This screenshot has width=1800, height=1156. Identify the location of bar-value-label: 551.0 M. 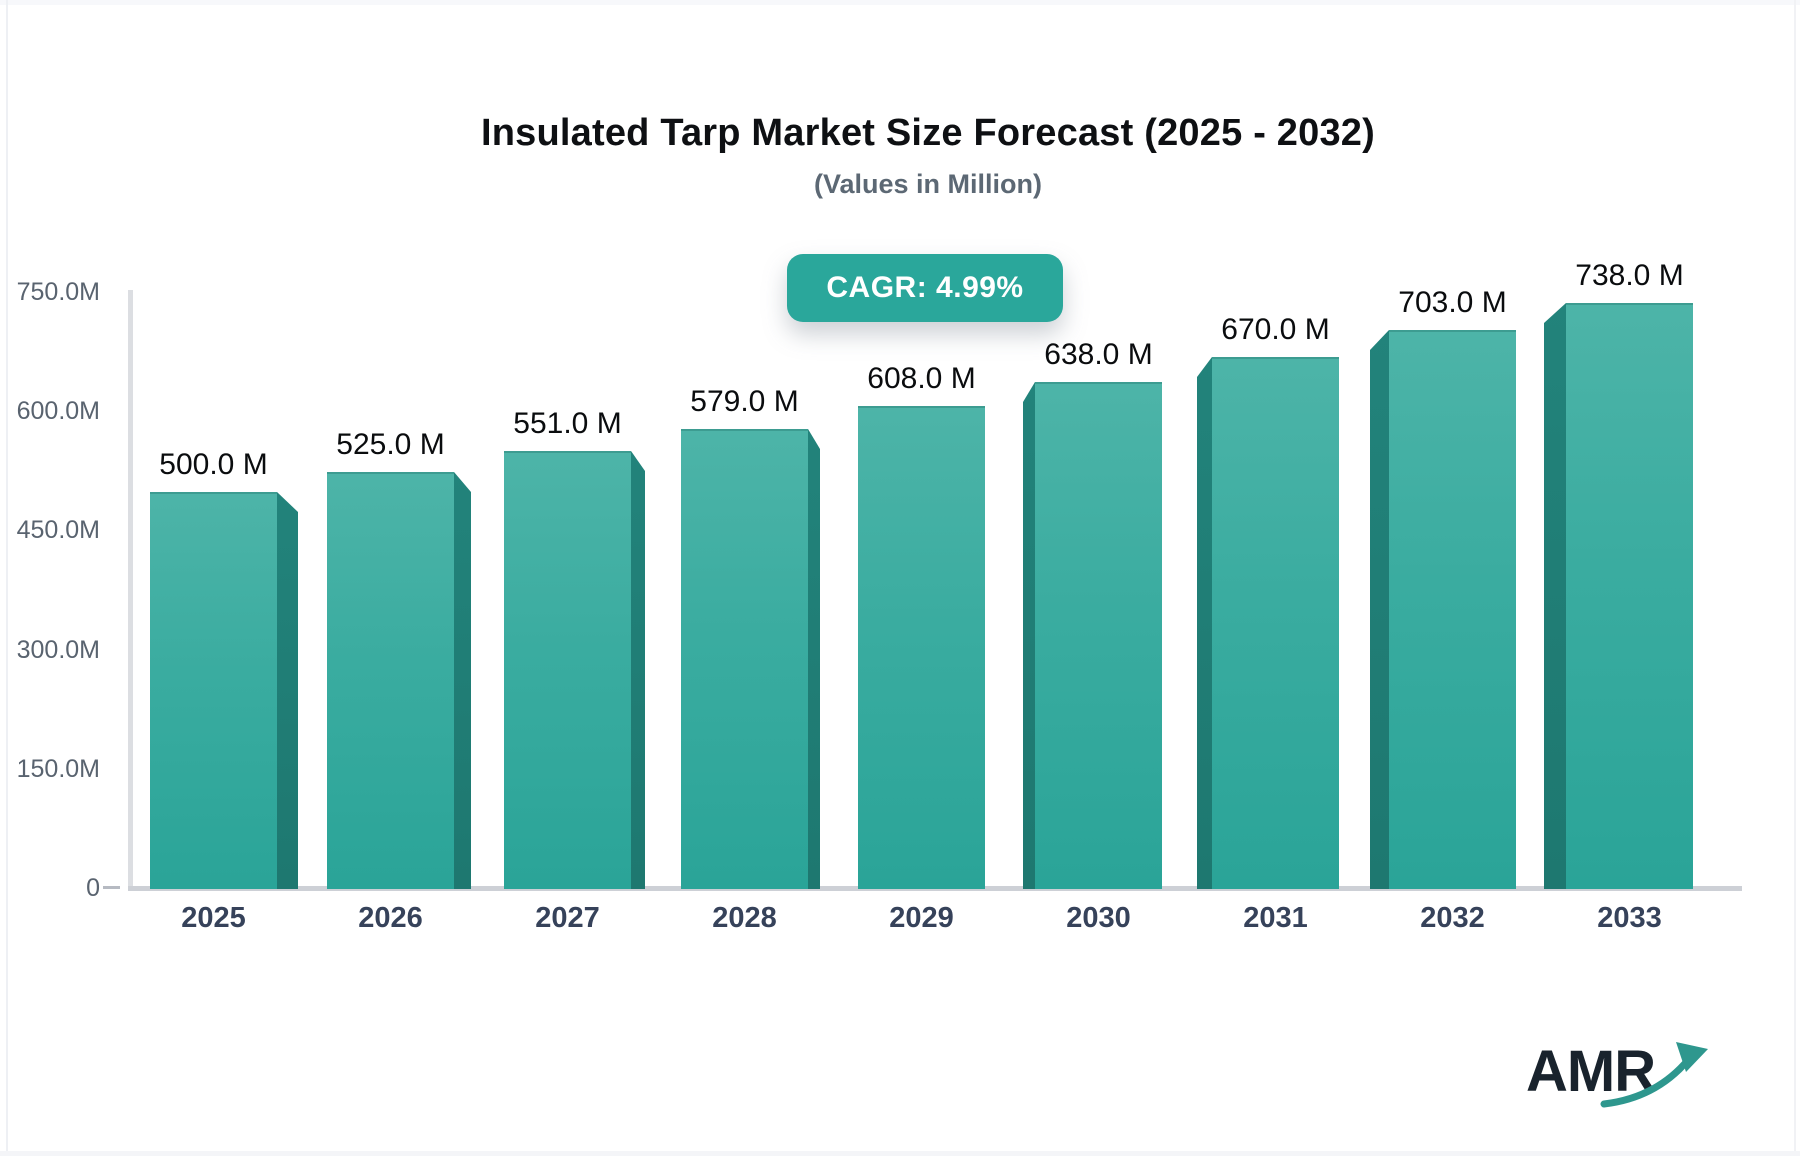
(567, 423).